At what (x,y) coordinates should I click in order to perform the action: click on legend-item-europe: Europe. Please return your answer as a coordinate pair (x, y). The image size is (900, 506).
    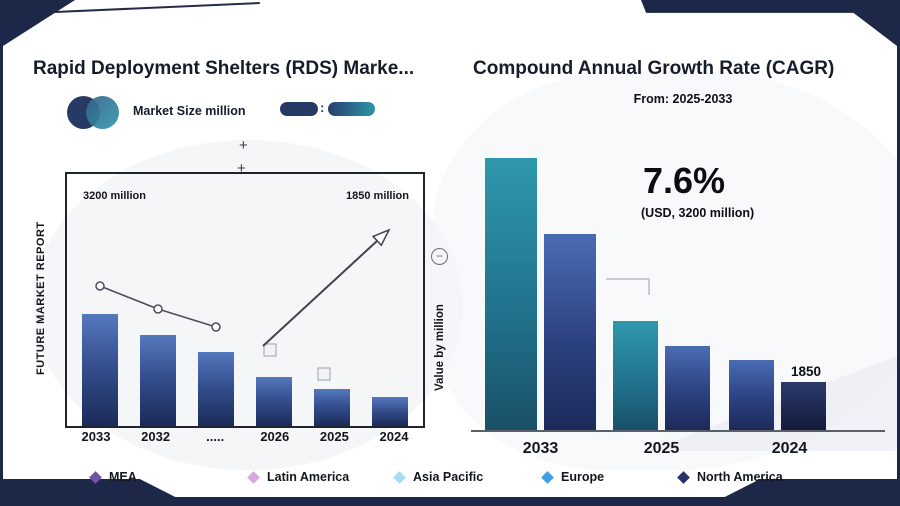
    Looking at the image, I should click on (573, 477).